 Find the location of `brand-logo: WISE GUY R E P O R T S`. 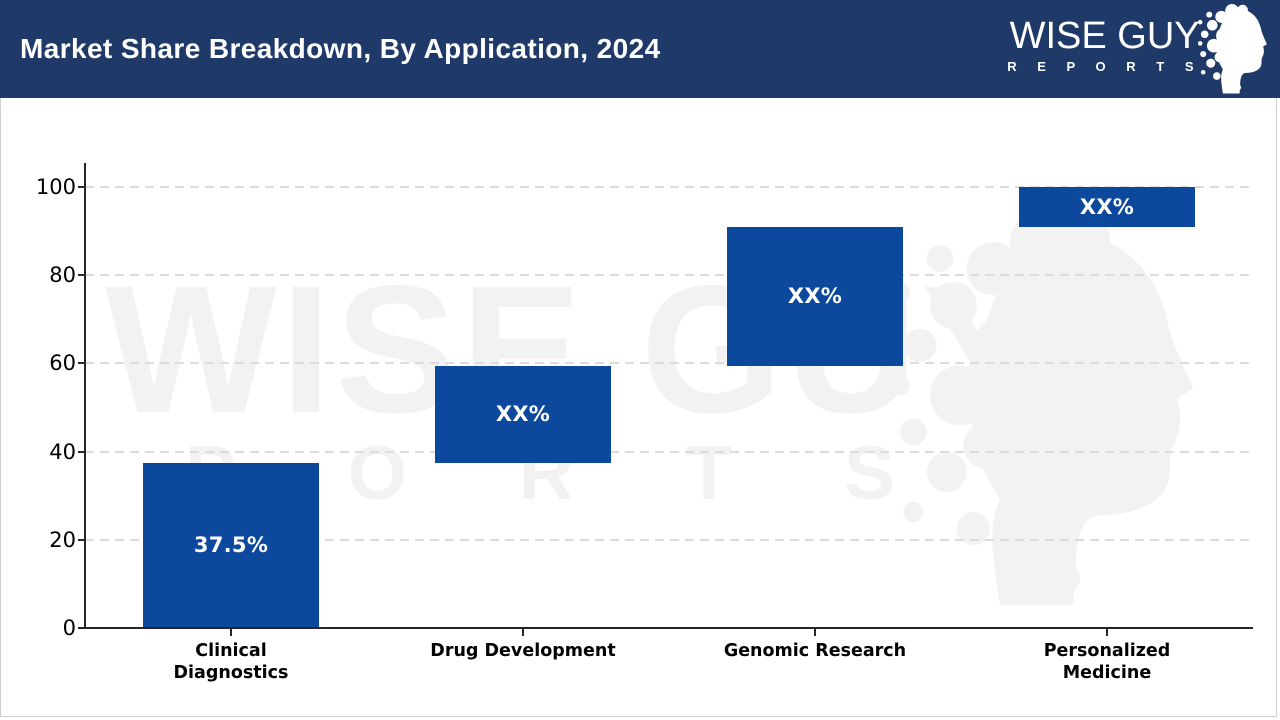

brand-logo: WISE GUY R E P O R T S is located at coordinates (1139, 49).